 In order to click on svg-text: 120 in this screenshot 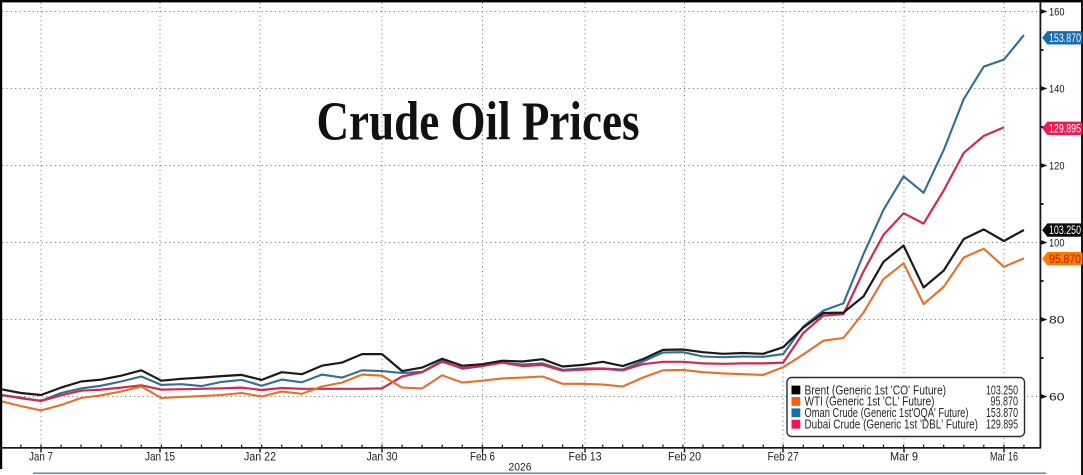, I will do `click(1057, 166)`.